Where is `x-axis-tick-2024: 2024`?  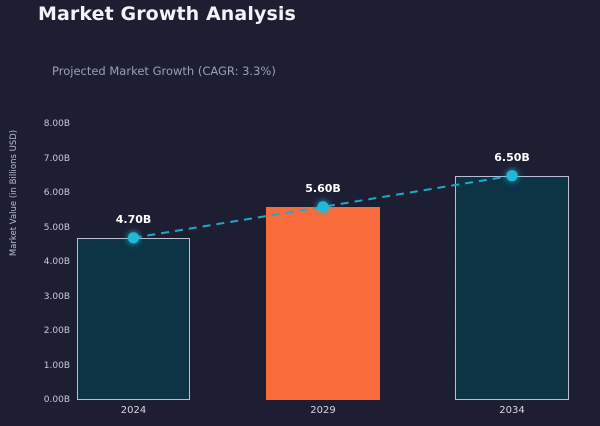 x-axis-tick-2024: 2024 is located at coordinates (133, 410).